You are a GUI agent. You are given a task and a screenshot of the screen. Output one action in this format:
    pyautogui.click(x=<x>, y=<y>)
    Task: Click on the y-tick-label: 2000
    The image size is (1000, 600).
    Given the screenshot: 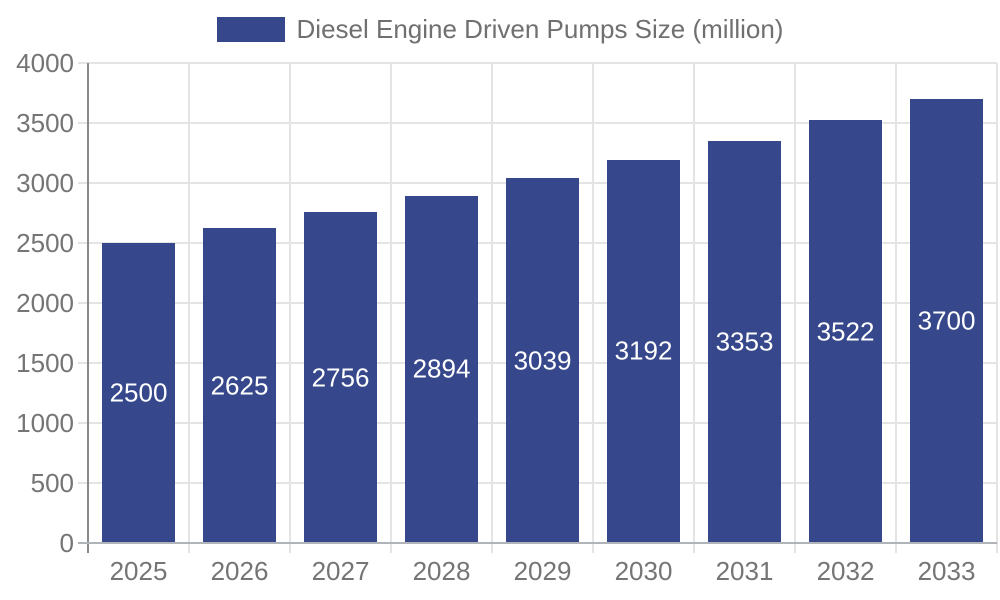 What is the action you would take?
    pyautogui.click(x=45, y=303)
    